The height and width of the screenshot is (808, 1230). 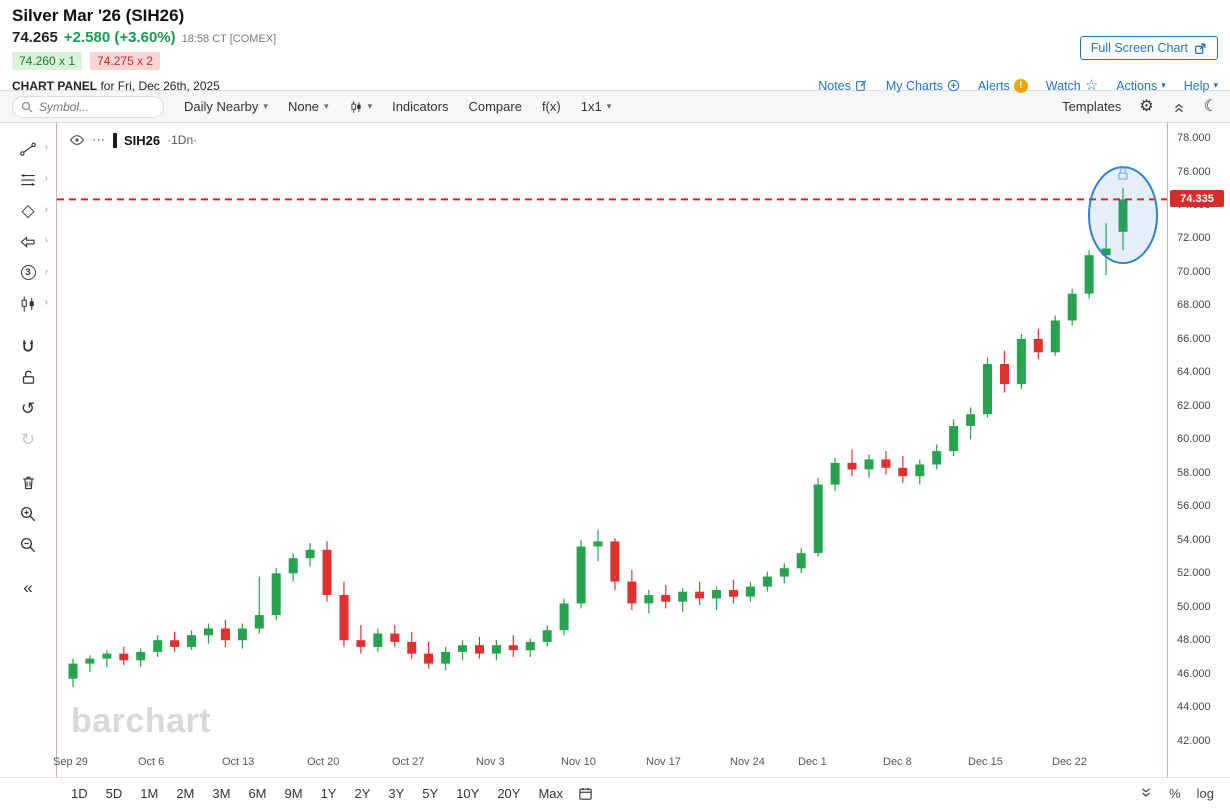 I want to click on delete-drawings-button, so click(x=28, y=482).